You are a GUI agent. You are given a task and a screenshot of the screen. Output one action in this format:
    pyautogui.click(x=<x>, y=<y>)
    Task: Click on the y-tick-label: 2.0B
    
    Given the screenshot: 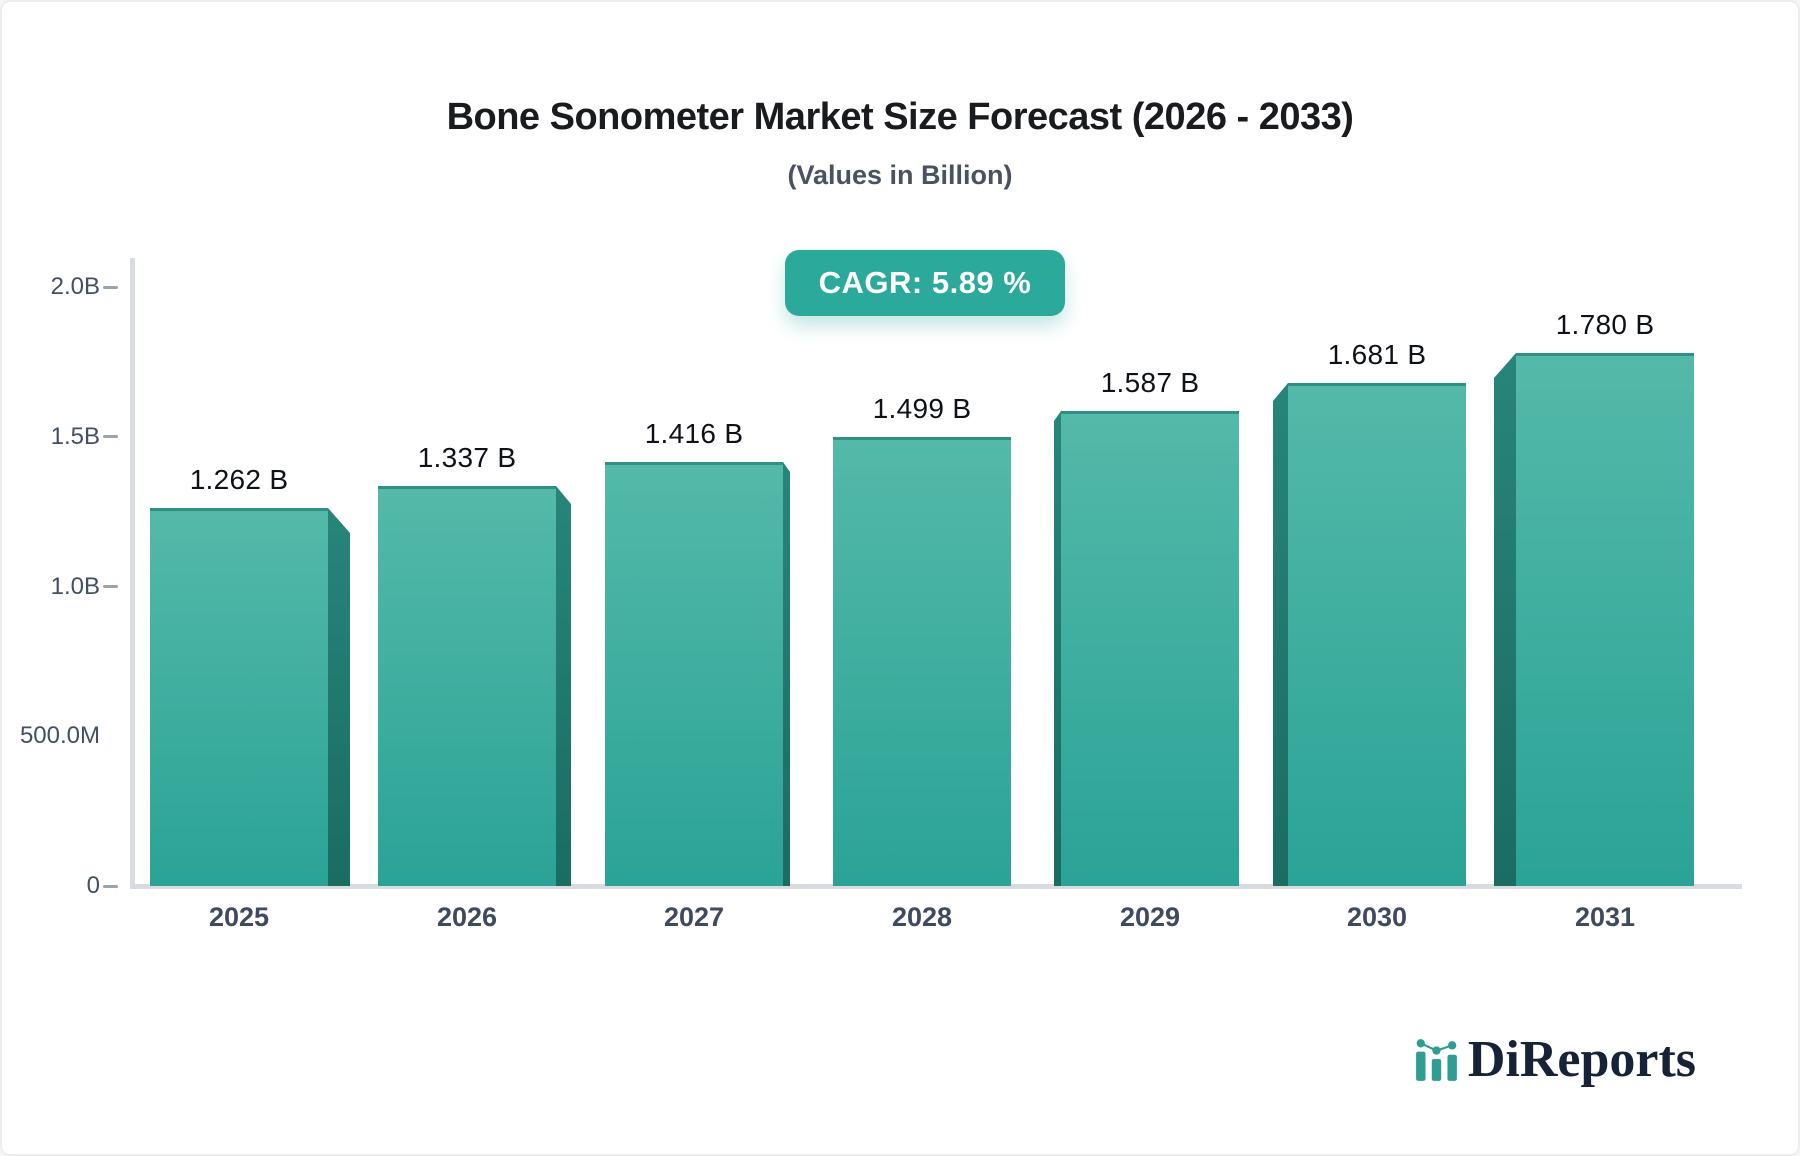 What is the action you would take?
    pyautogui.click(x=75, y=286)
    